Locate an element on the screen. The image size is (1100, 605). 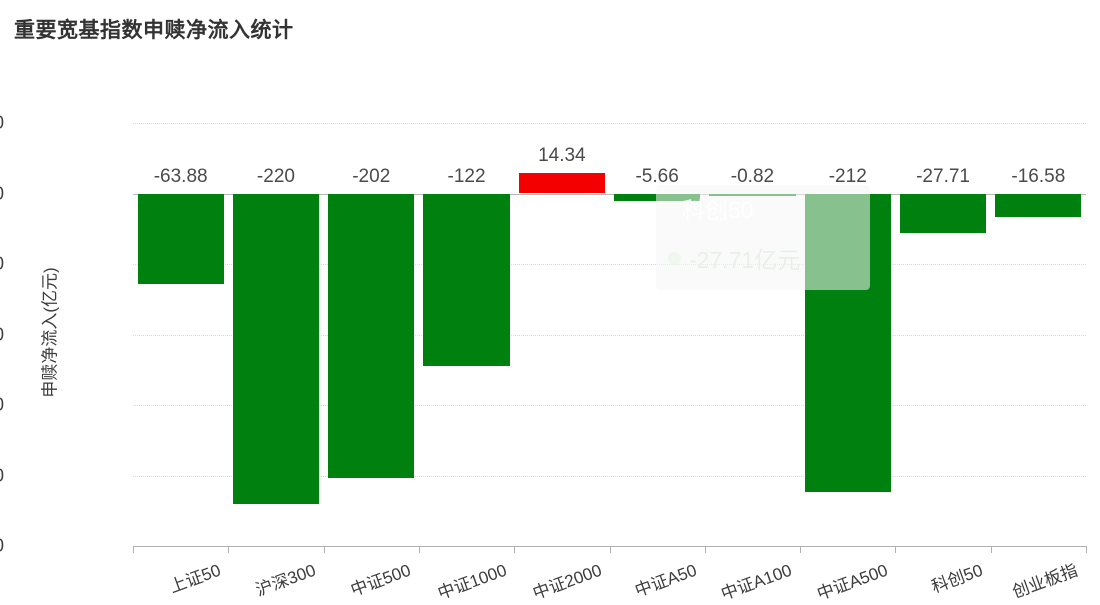
bar-value-label: -122 is located at coordinates (466, 176).